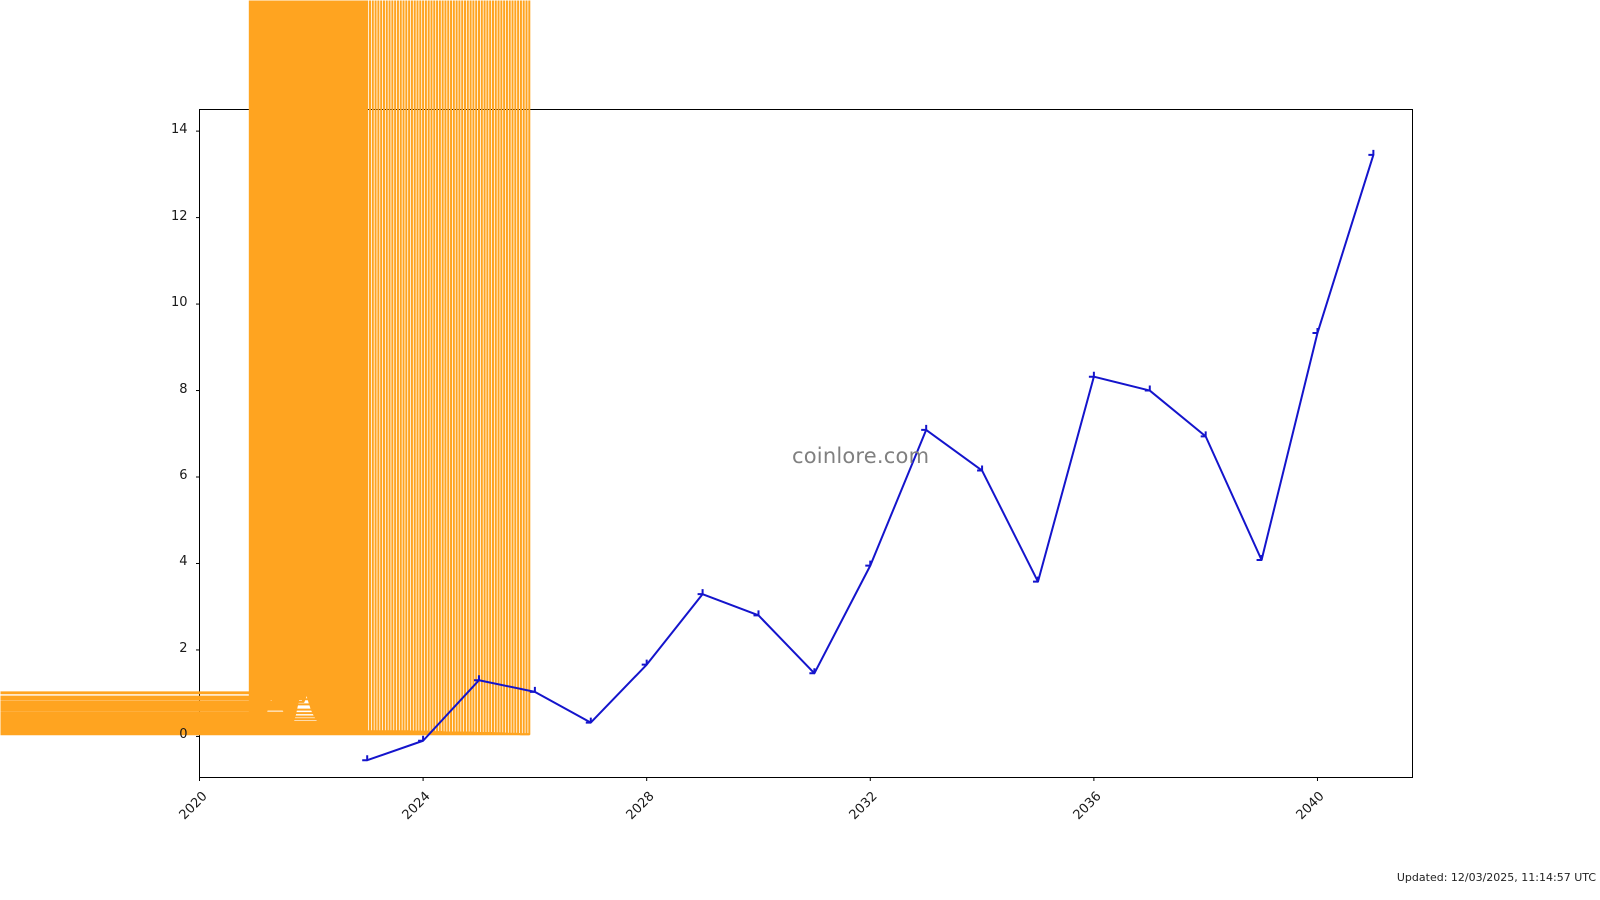 The height and width of the screenshot is (900, 1600). What do you see at coordinates (1496, 877) in the screenshot?
I see `updated-timestamp: Updated: 12/03/2025, 11:14:57 UTC` at bounding box center [1496, 877].